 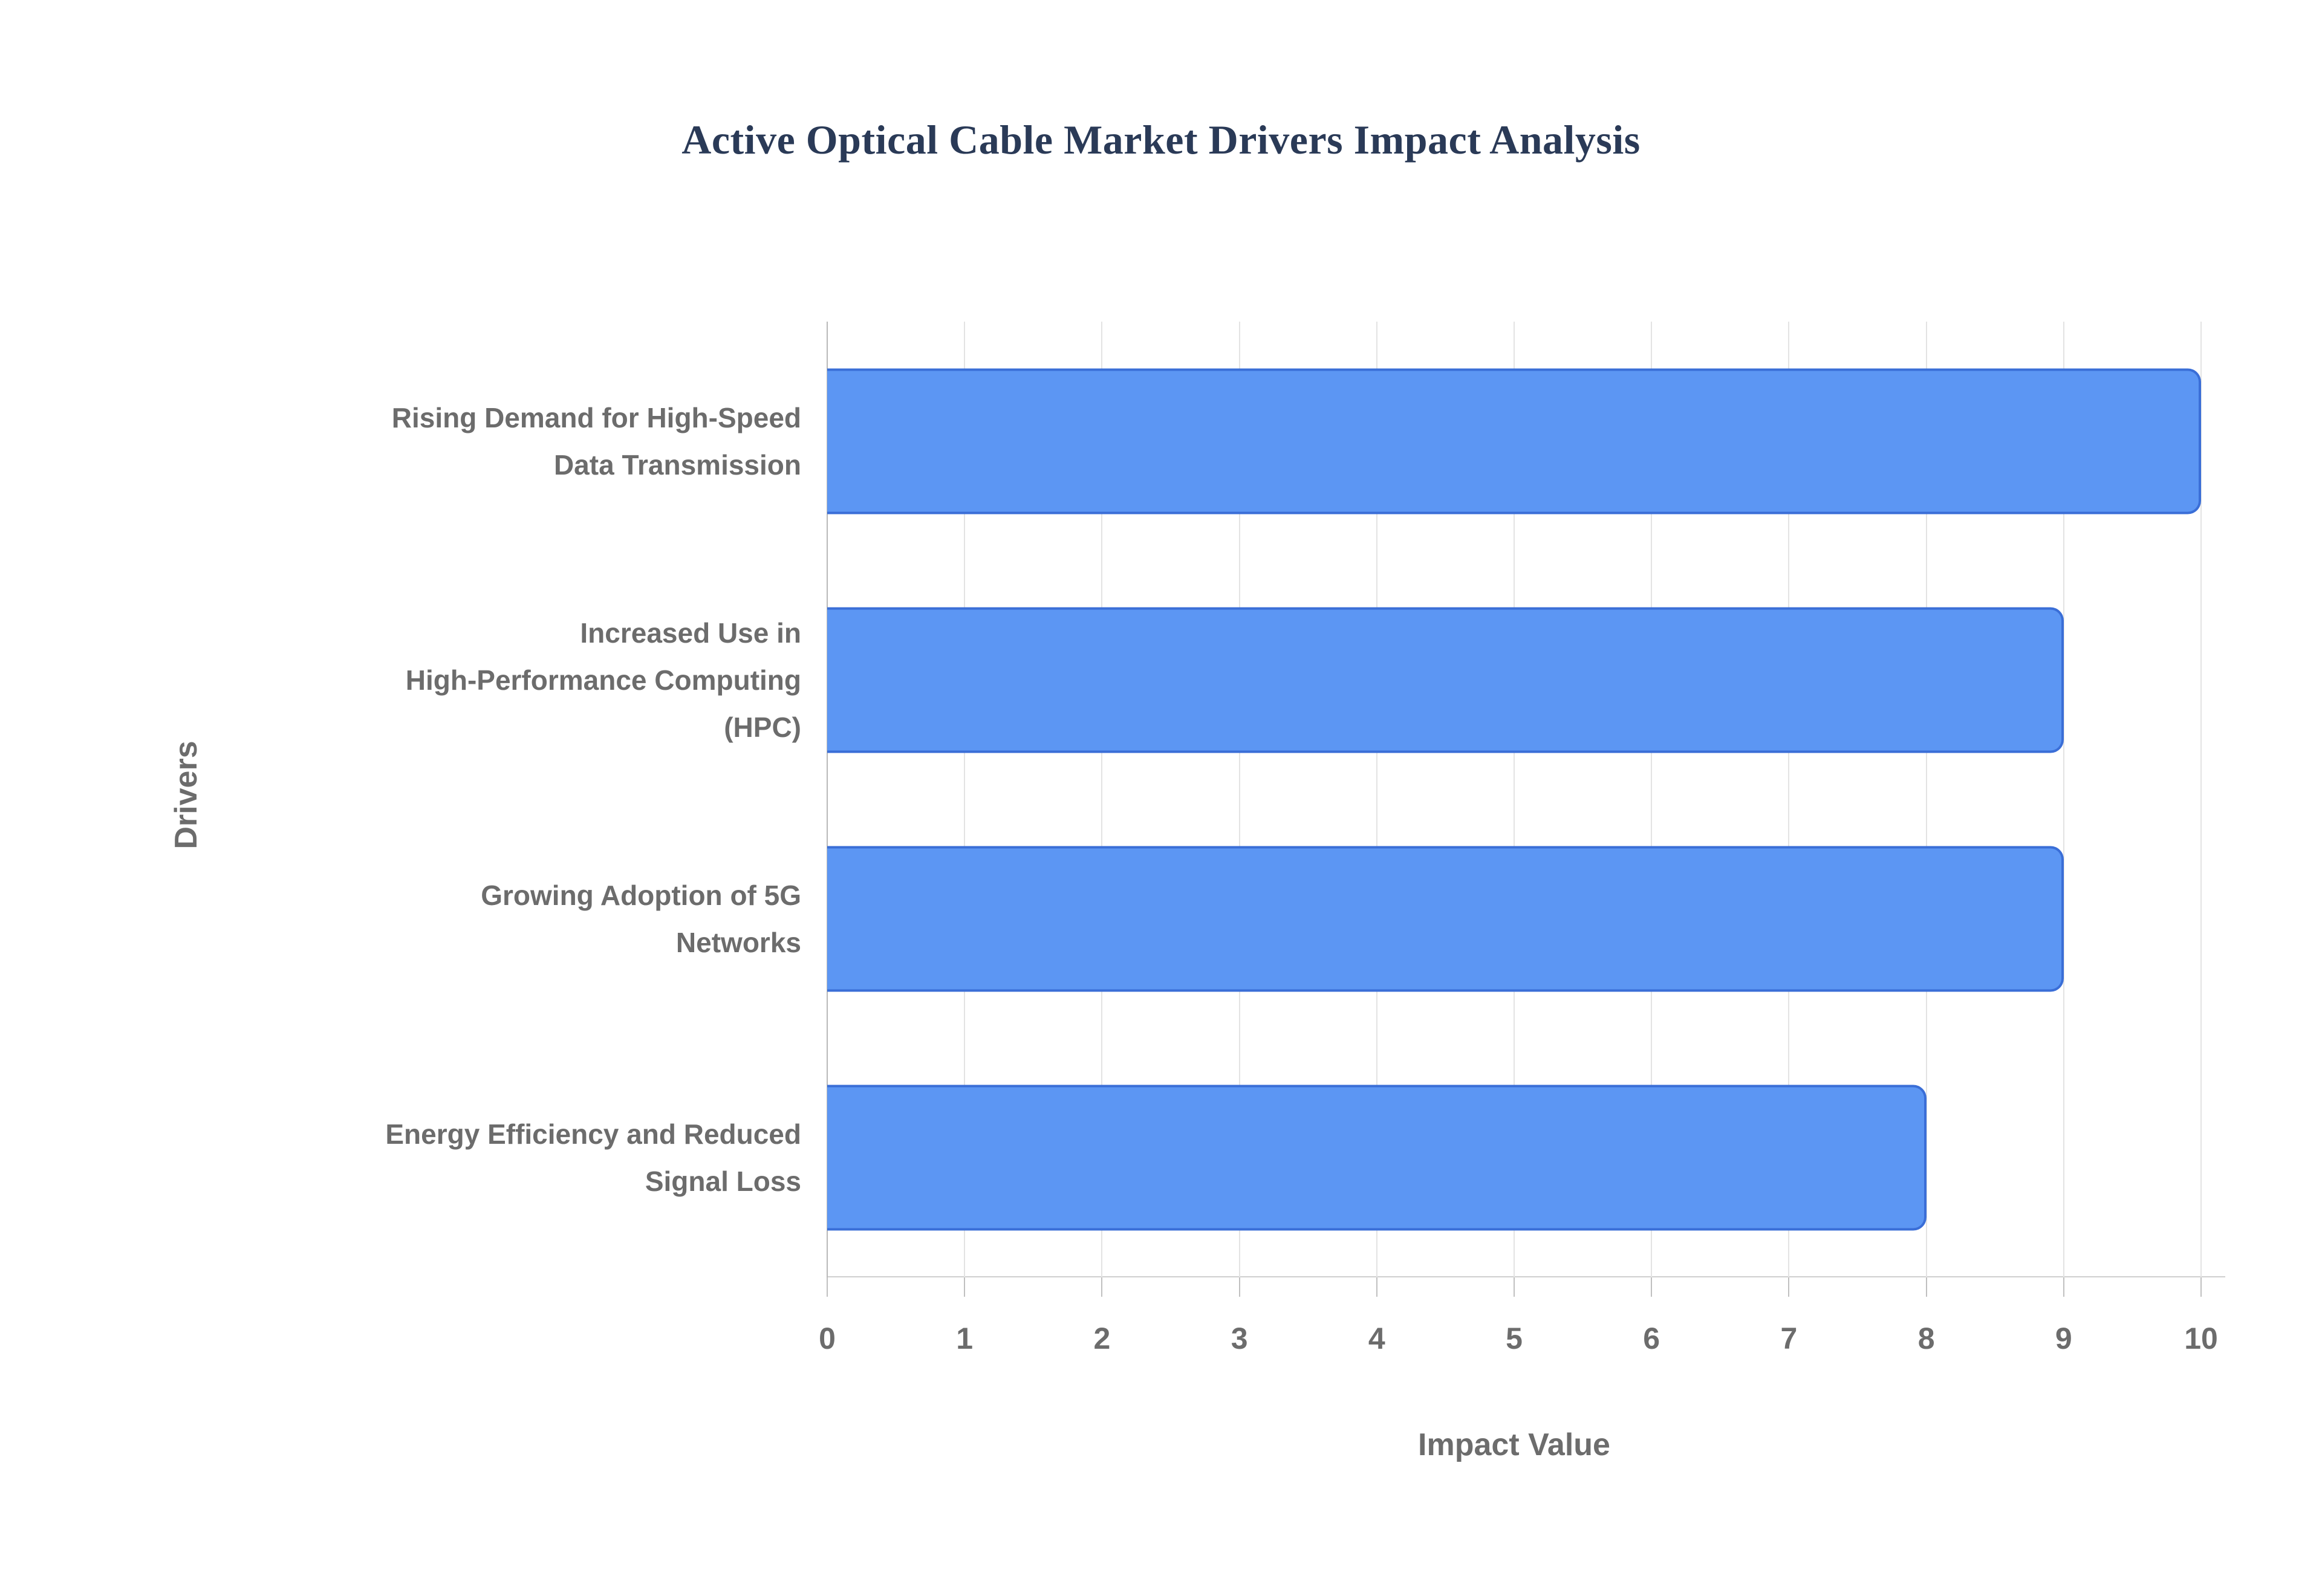 I want to click on x-tick-label-7: 7, so click(x=1789, y=1338).